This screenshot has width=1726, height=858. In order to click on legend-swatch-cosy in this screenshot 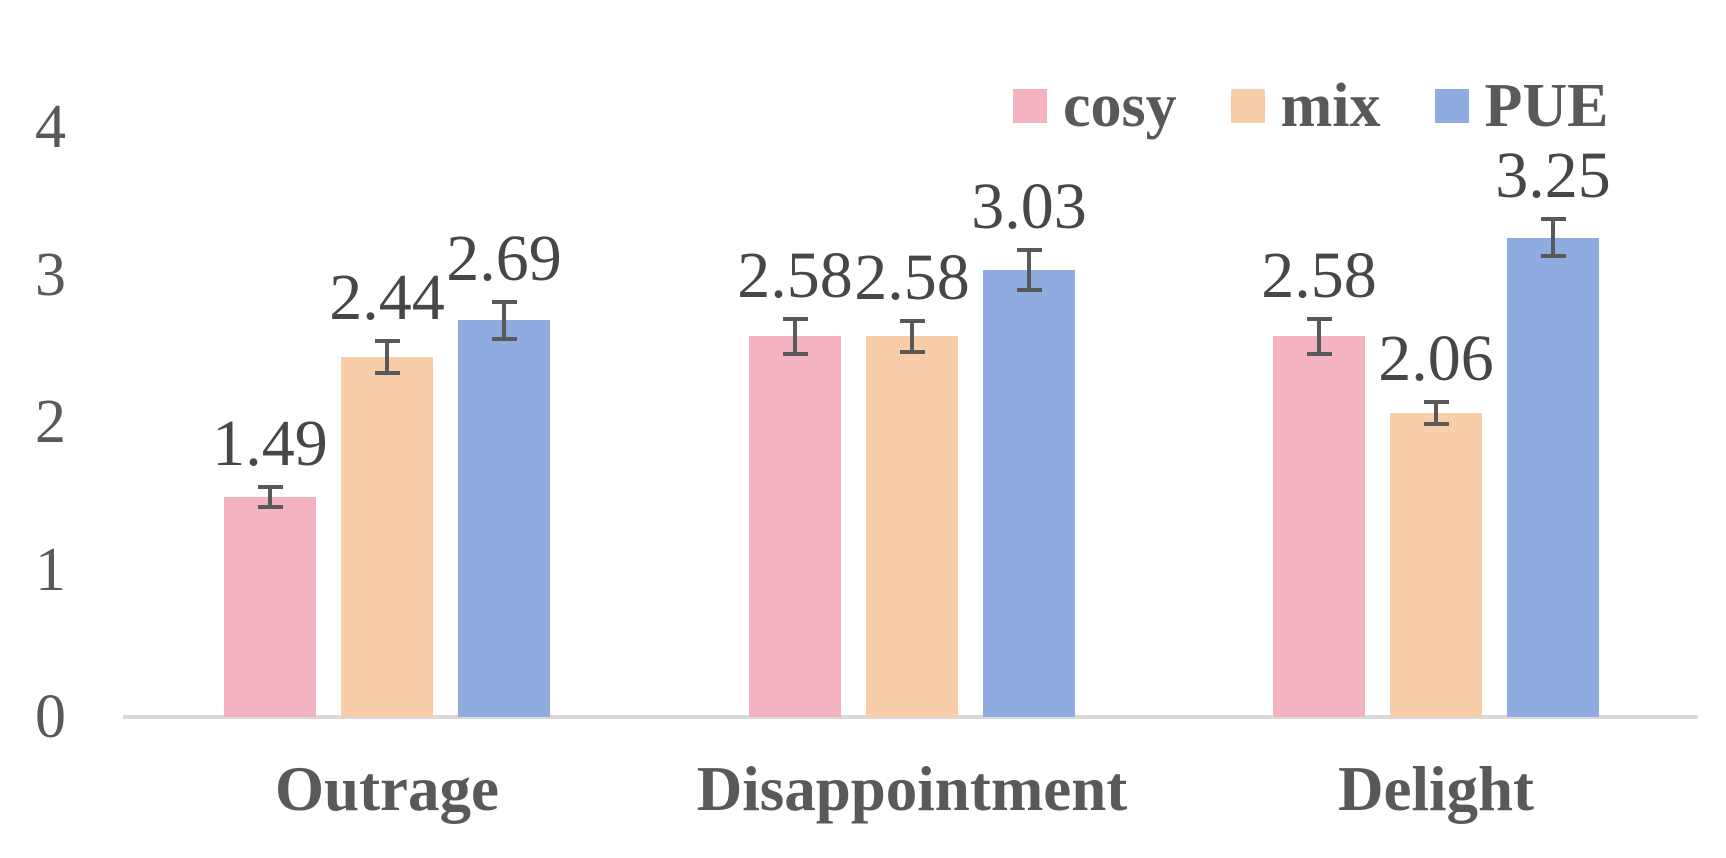, I will do `click(1030, 106)`.